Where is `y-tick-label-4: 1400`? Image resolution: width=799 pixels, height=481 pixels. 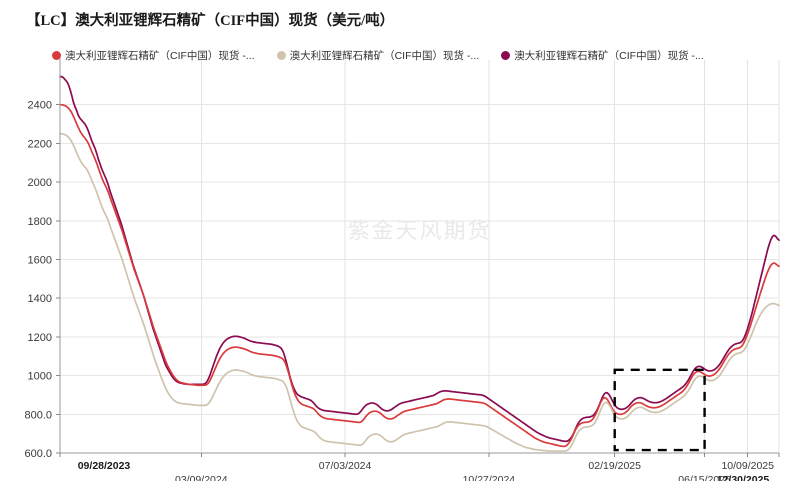
y-tick-label-4: 1400 is located at coordinates (40, 299).